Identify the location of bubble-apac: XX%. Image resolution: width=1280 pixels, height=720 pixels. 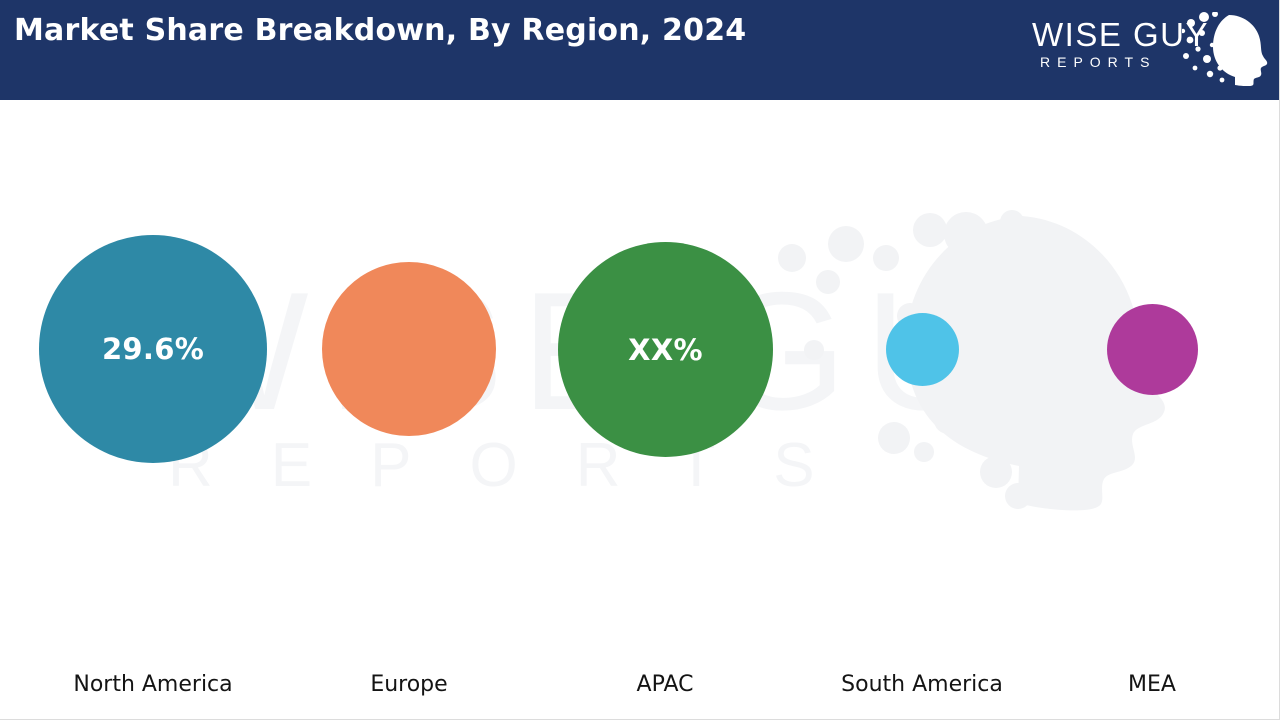
(665, 349).